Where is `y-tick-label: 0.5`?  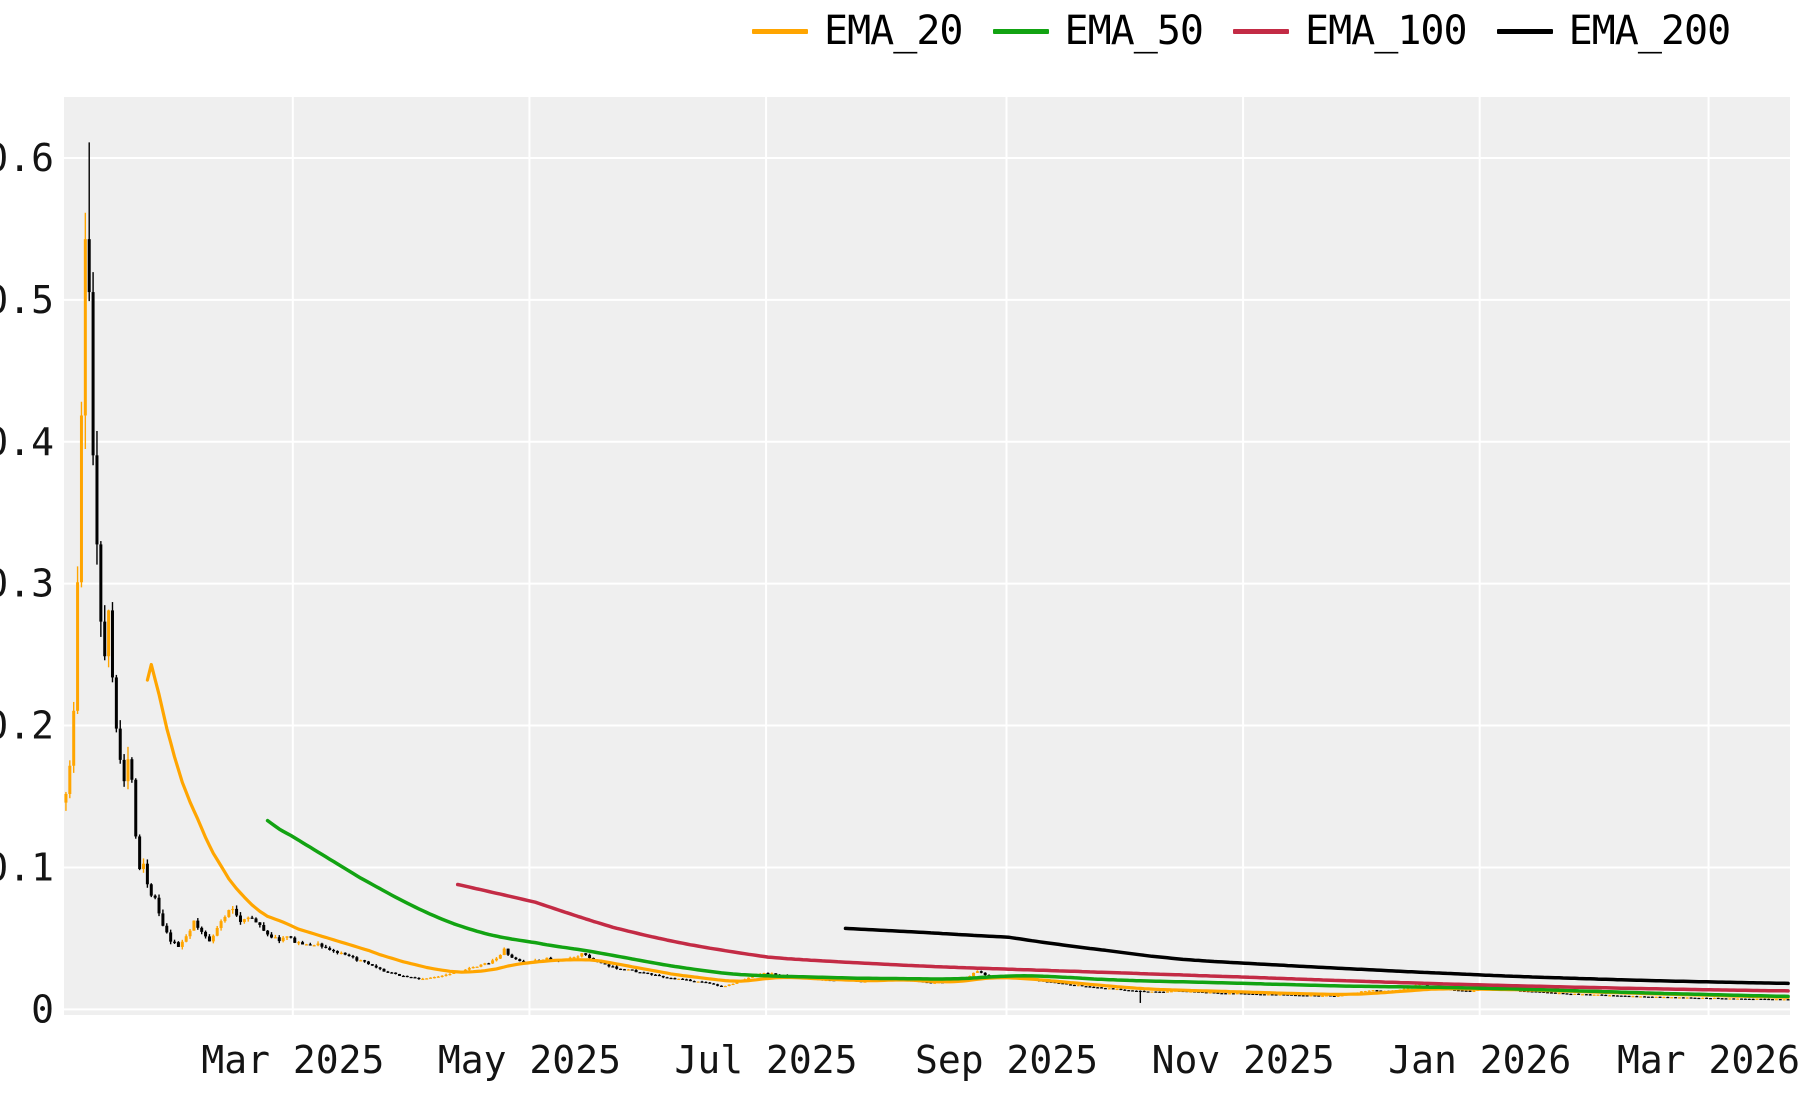 y-tick-label: 0.5 is located at coordinates (27, 300).